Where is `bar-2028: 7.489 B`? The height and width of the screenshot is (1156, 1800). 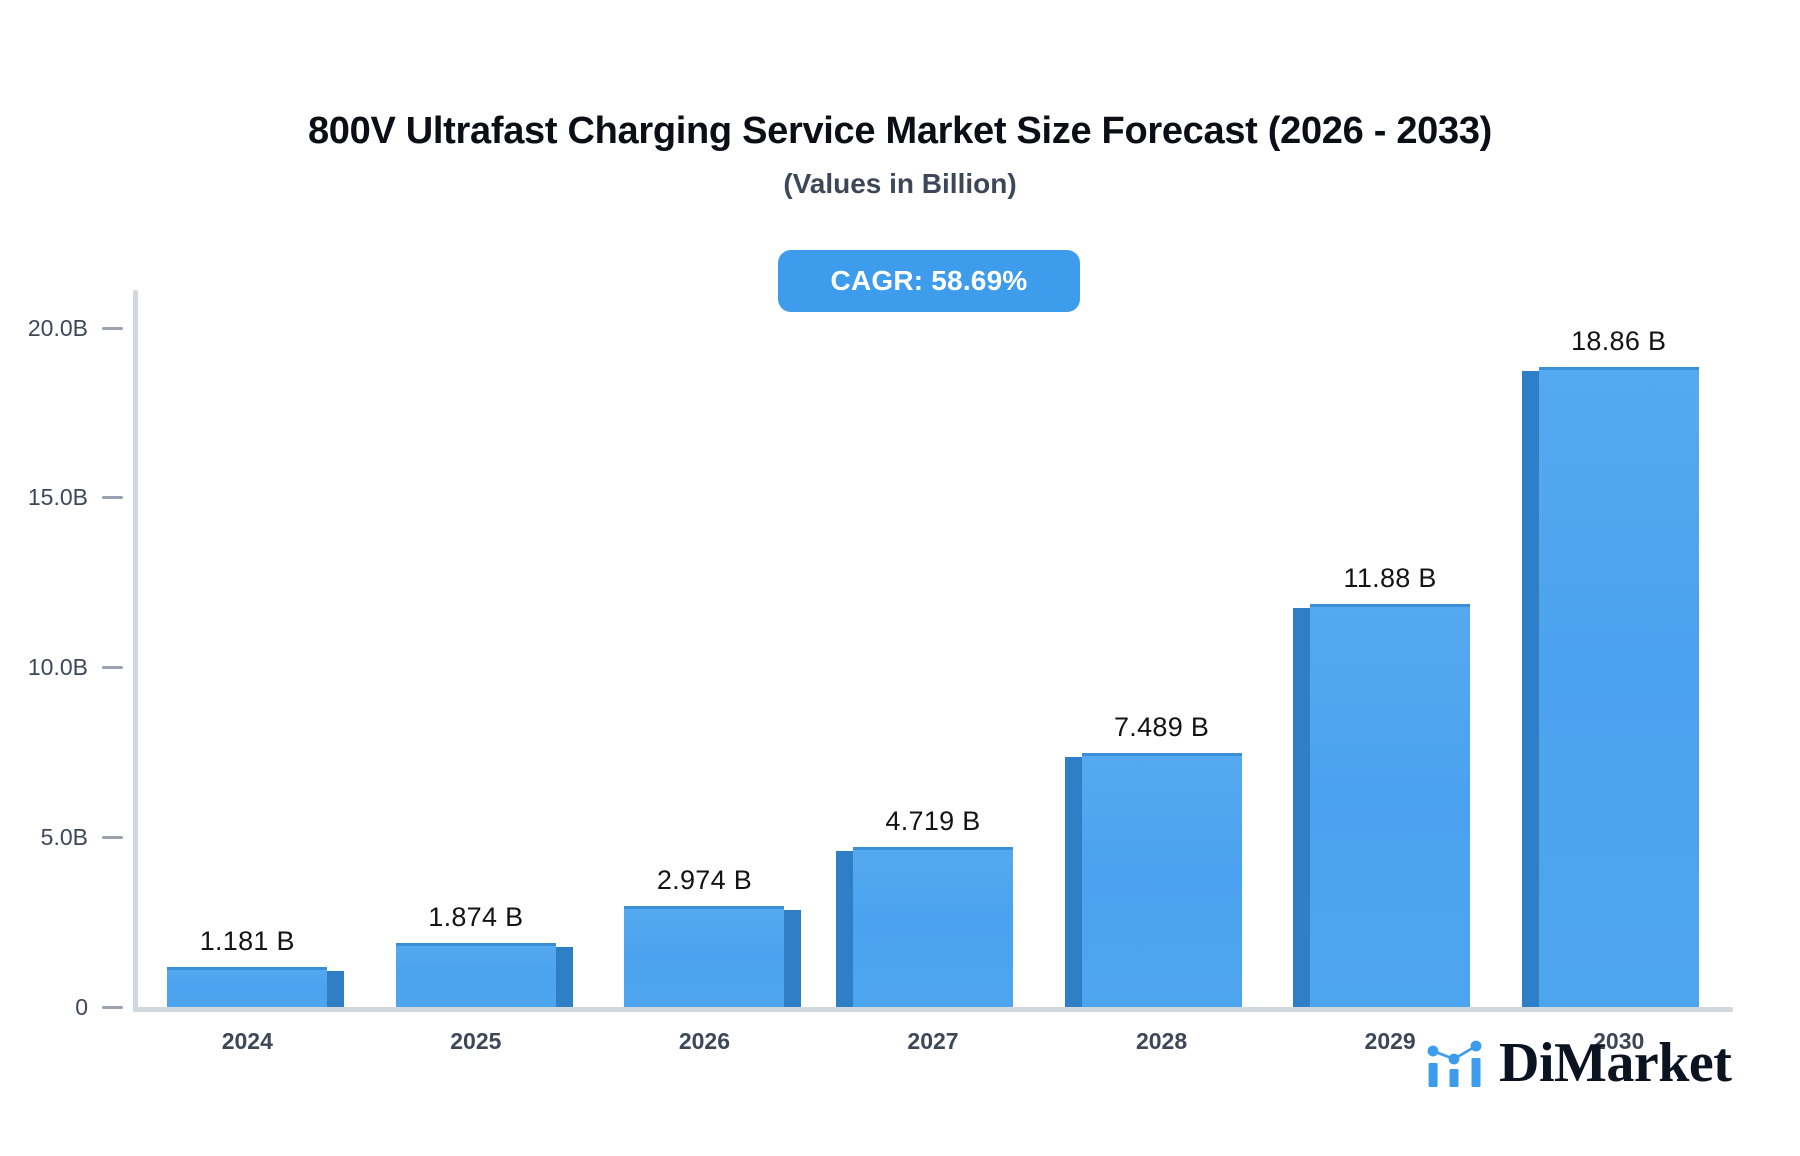 bar-2028: 7.489 B is located at coordinates (1153, 859).